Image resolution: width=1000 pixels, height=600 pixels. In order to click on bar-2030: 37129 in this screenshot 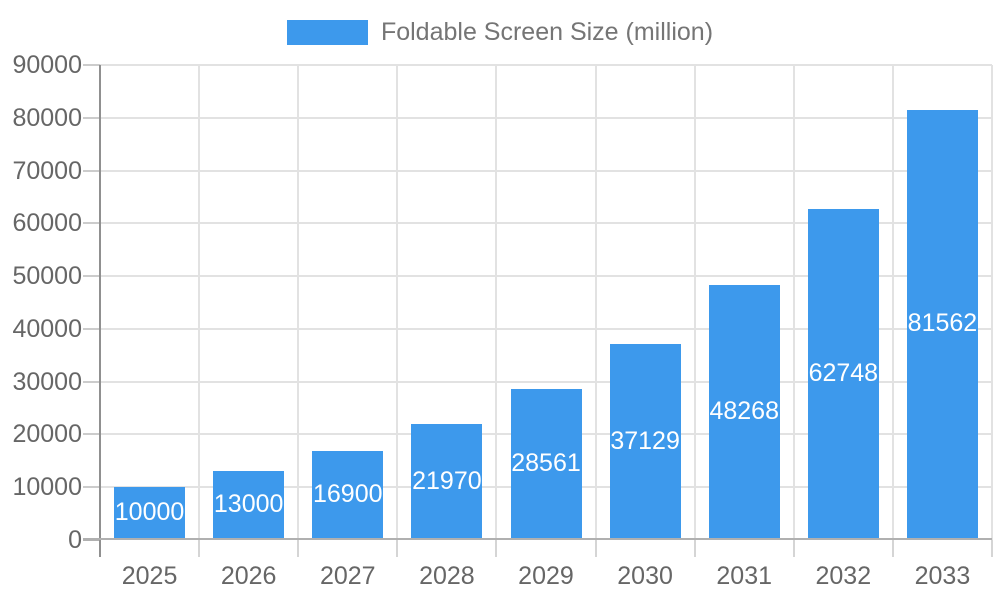, I will do `click(645, 441)`.